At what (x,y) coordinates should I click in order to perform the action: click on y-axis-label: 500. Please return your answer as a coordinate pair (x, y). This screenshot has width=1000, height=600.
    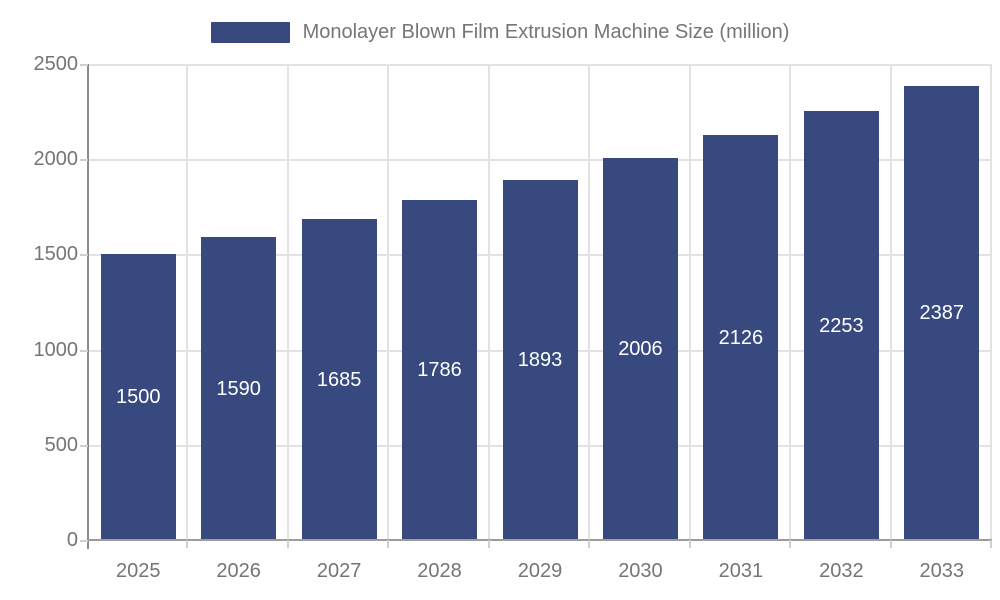
    Looking at the image, I should click on (61, 444).